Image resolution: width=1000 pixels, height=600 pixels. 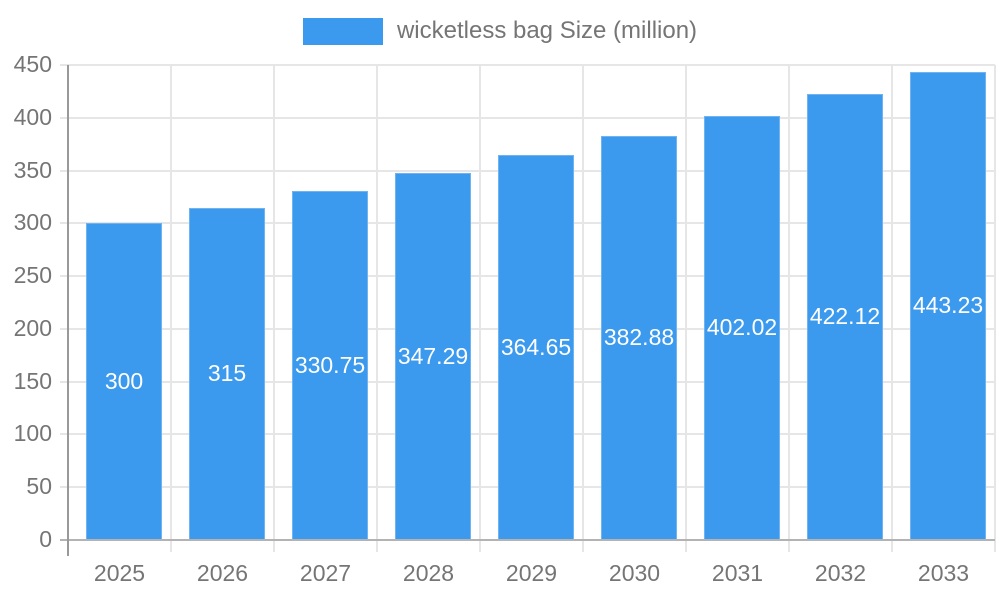 What do you see at coordinates (39, 486) in the screenshot?
I see `y-axis-tick-label: 50` at bounding box center [39, 486].